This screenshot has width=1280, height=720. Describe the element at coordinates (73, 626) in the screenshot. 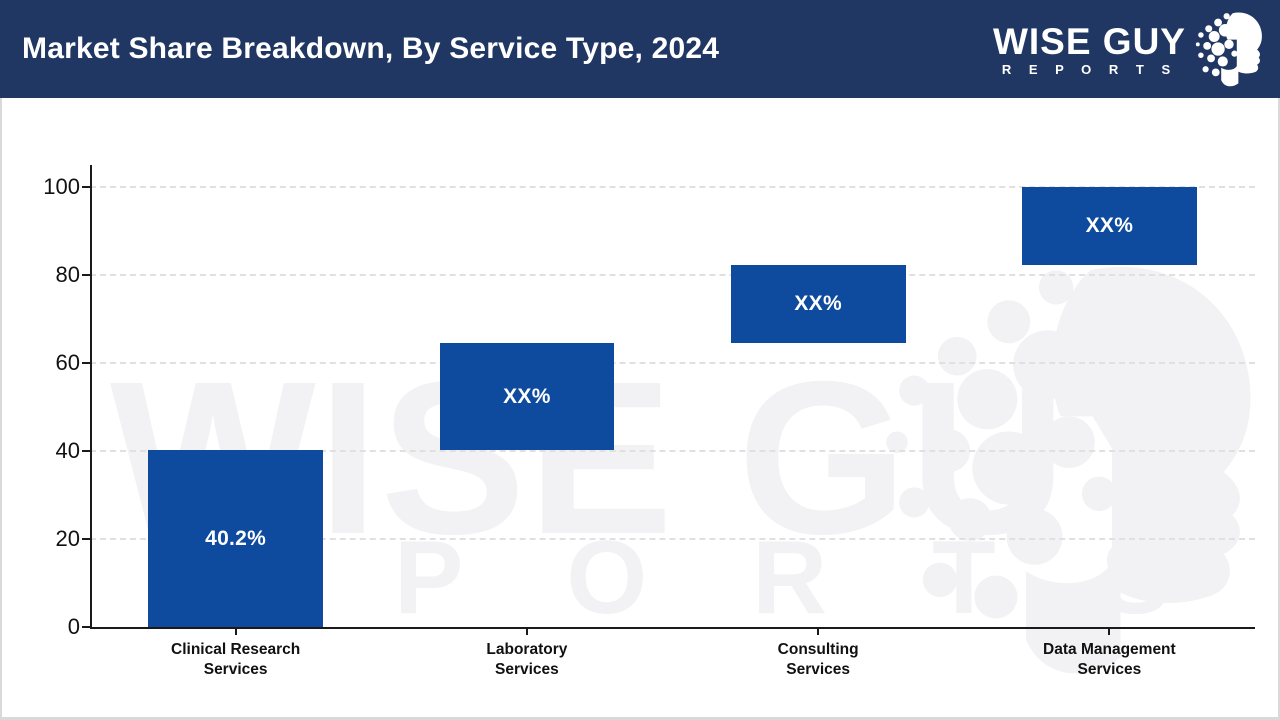

I see `y-tick-label: 0` at that location.